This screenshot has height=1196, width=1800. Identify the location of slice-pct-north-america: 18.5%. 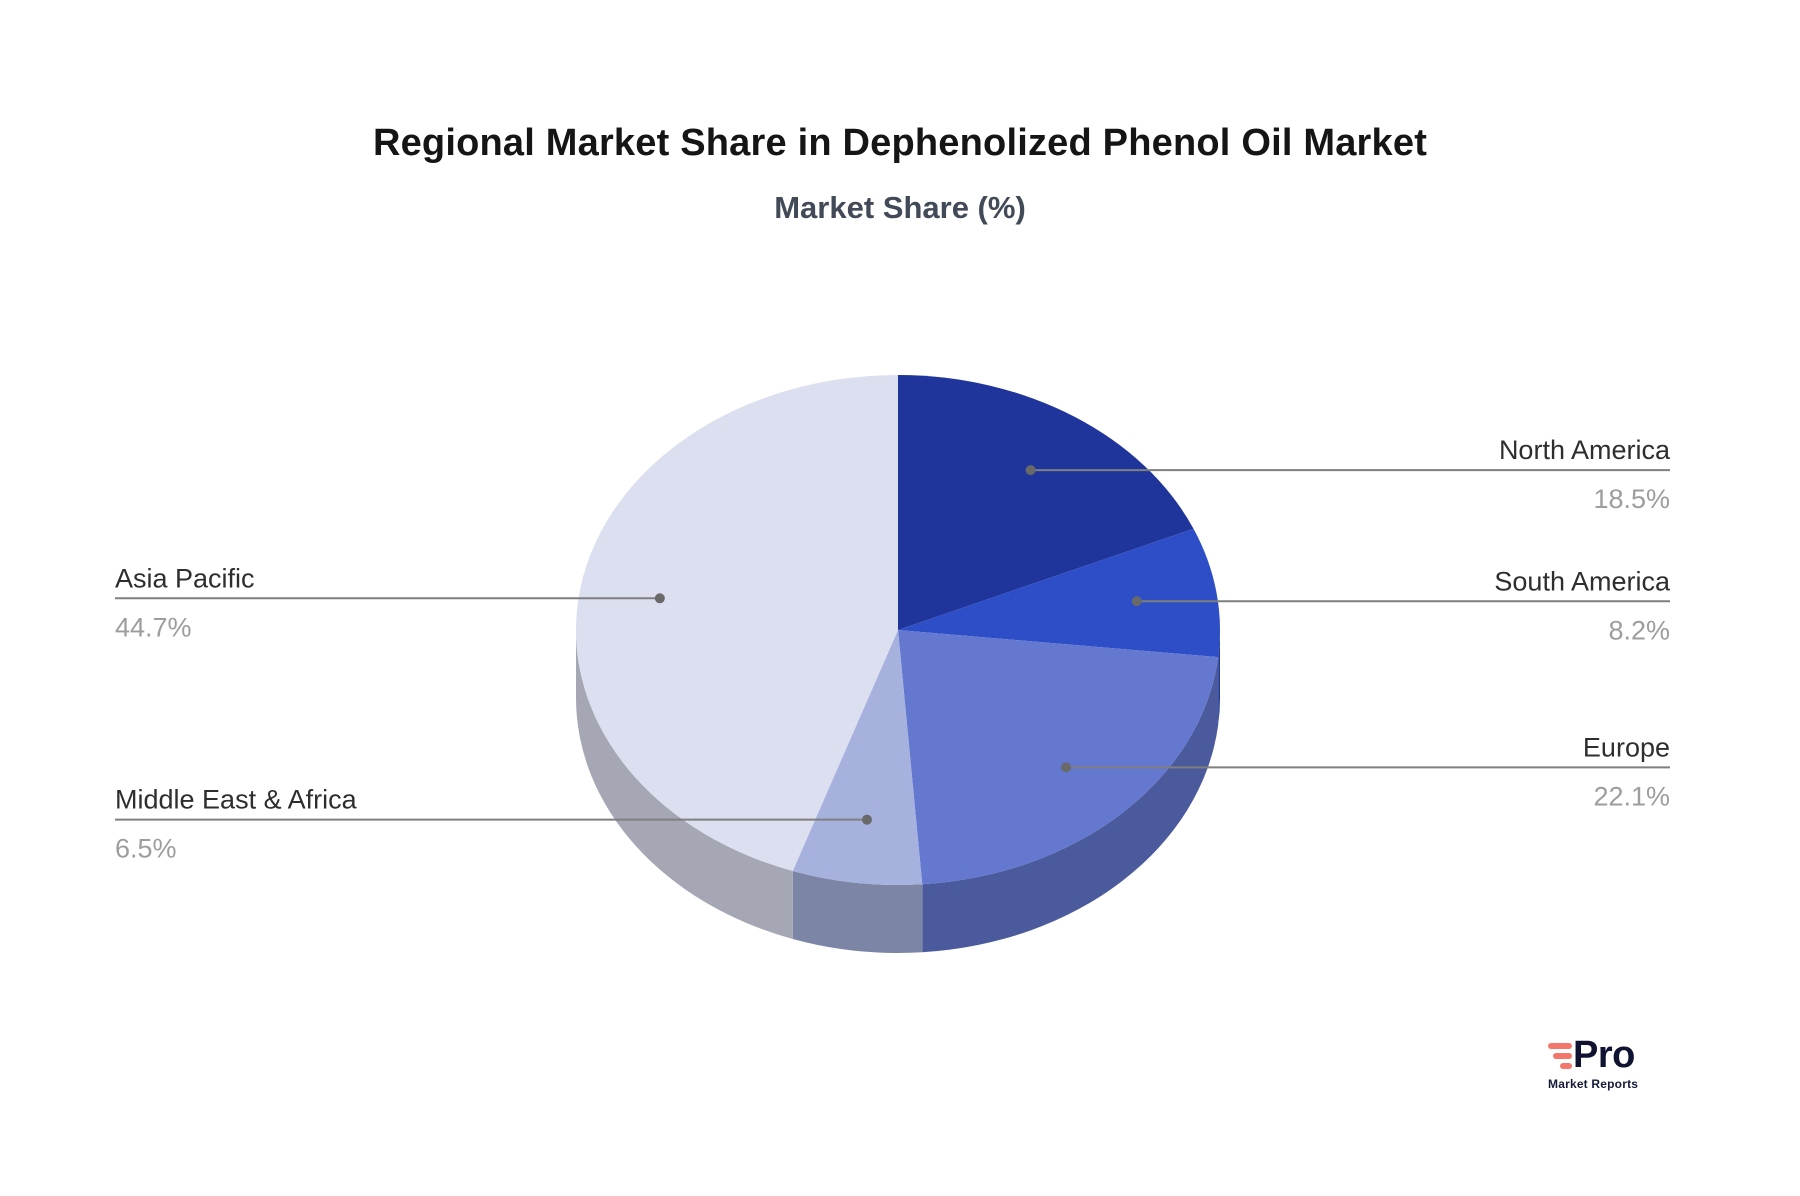
(1631, 499).